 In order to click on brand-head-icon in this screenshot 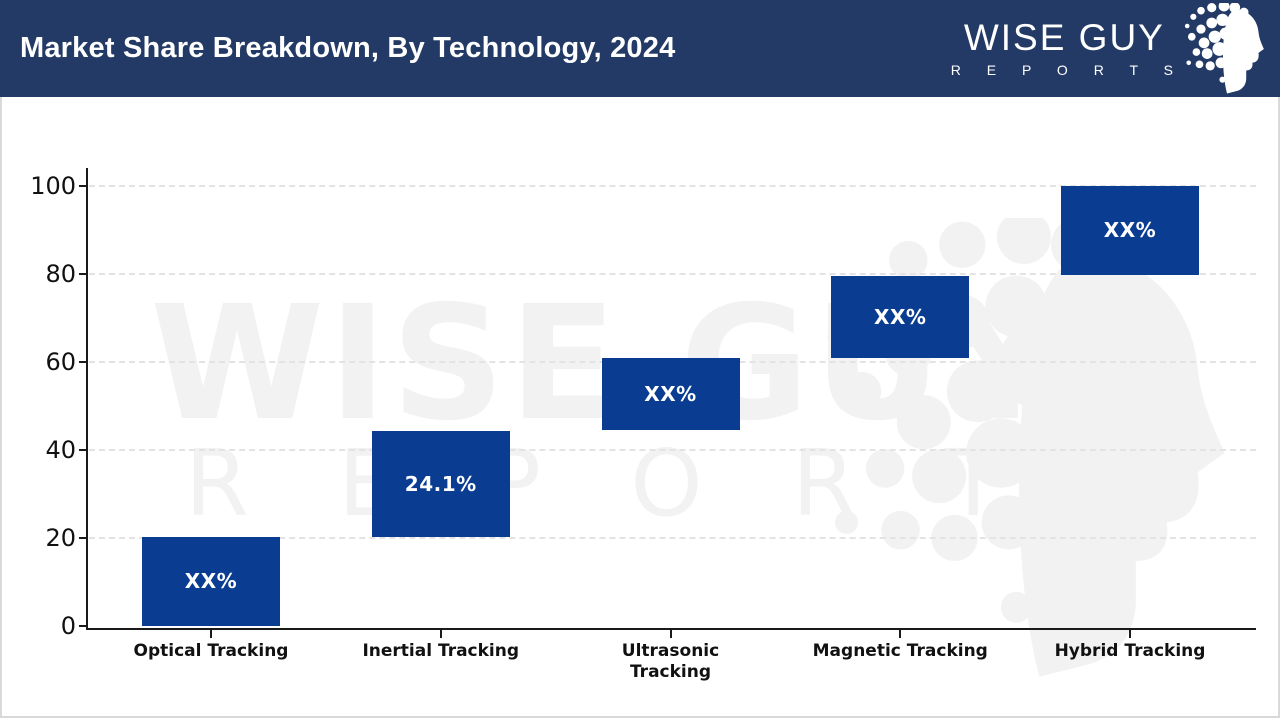, I will do `click(1224, 47)`.